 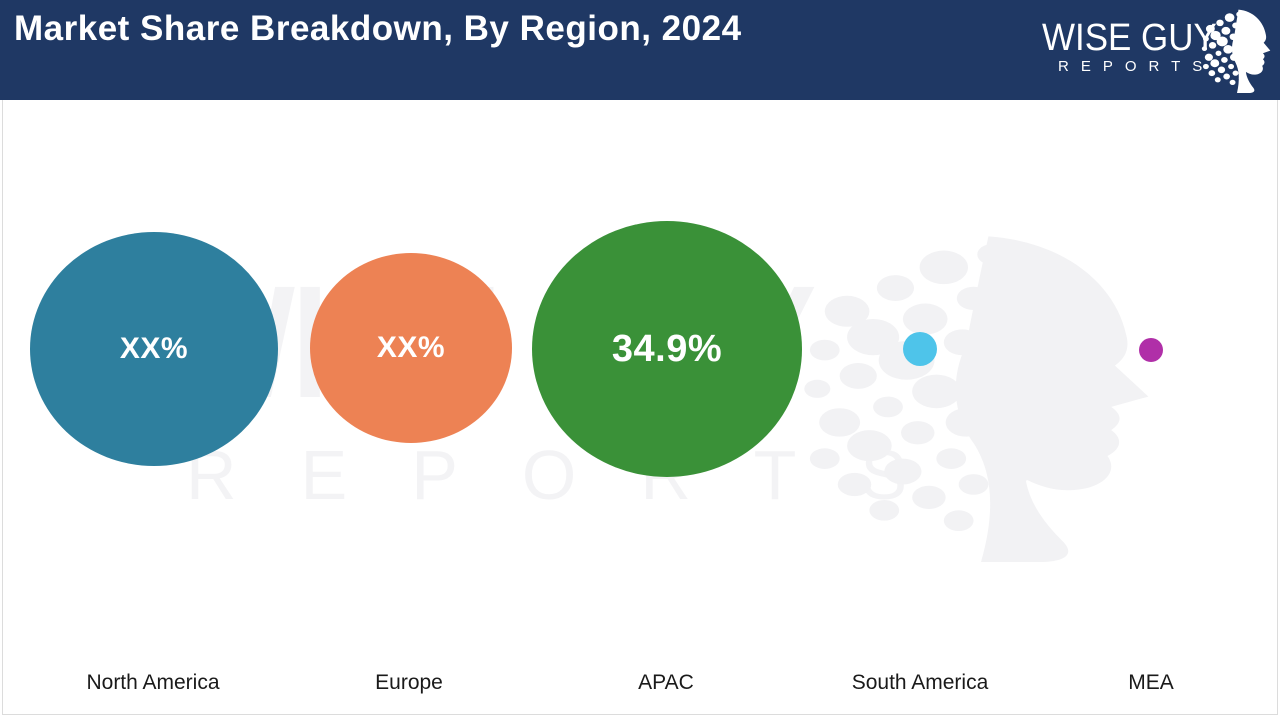 I want to click on bubble-north-america: XX%, so click(x=154, y=349).